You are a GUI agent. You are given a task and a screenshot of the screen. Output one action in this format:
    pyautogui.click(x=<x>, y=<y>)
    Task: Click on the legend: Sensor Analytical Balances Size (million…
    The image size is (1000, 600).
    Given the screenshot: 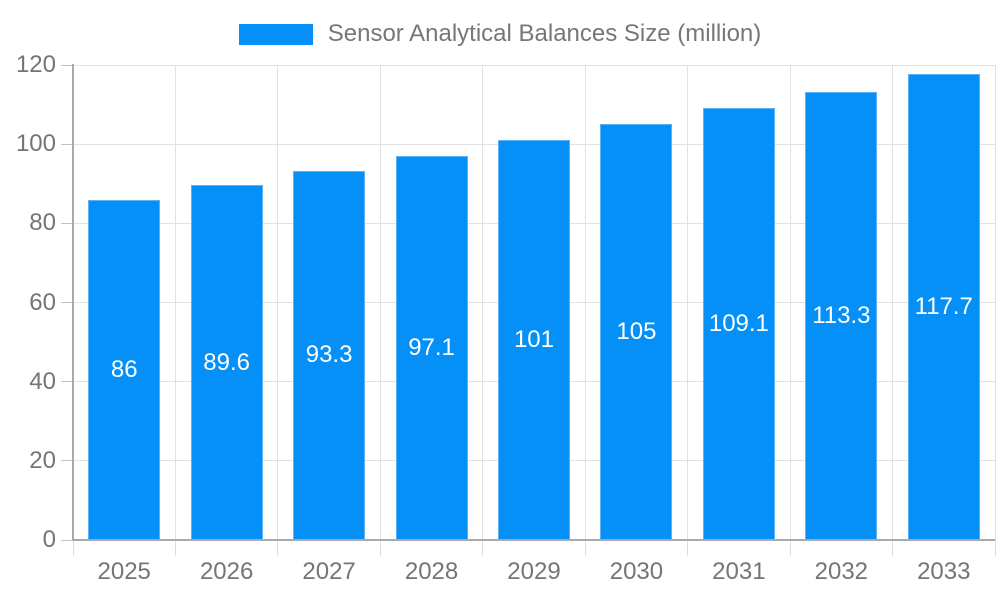 What is the action you would take?
    pyautogui.click(x=500, y=34)
    